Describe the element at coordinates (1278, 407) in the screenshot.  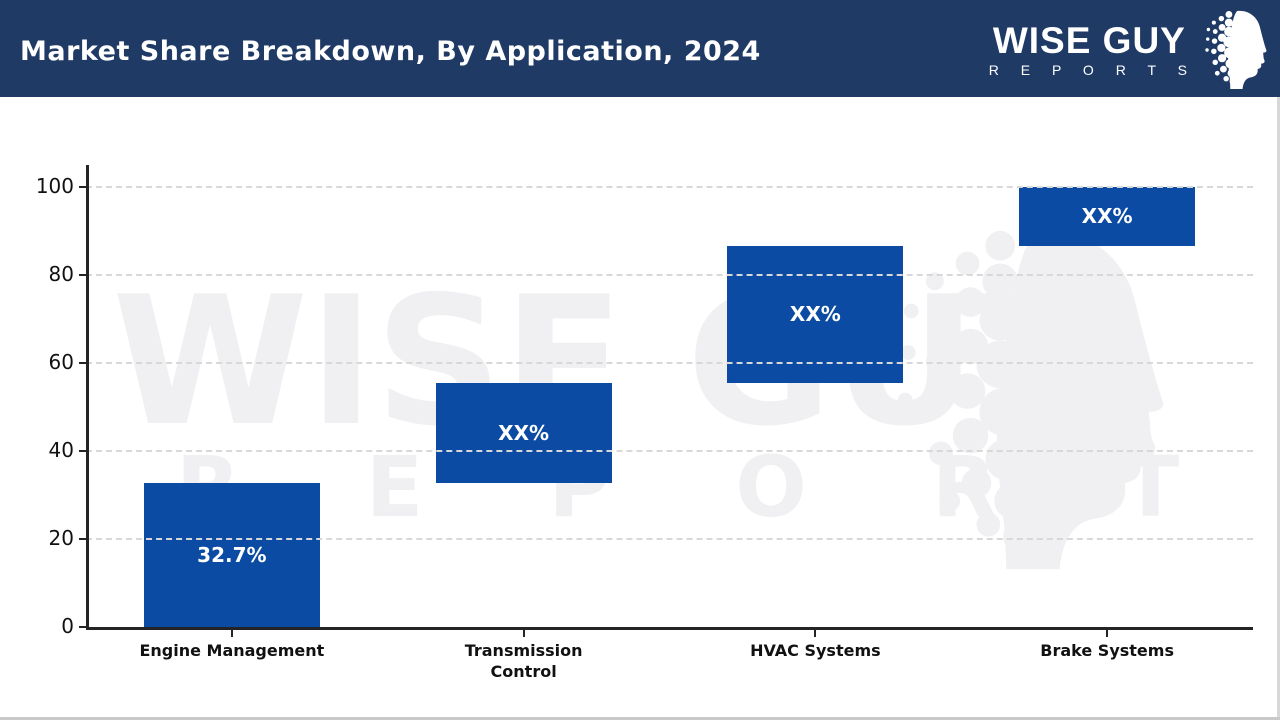
I see `right-border-line` at that location.